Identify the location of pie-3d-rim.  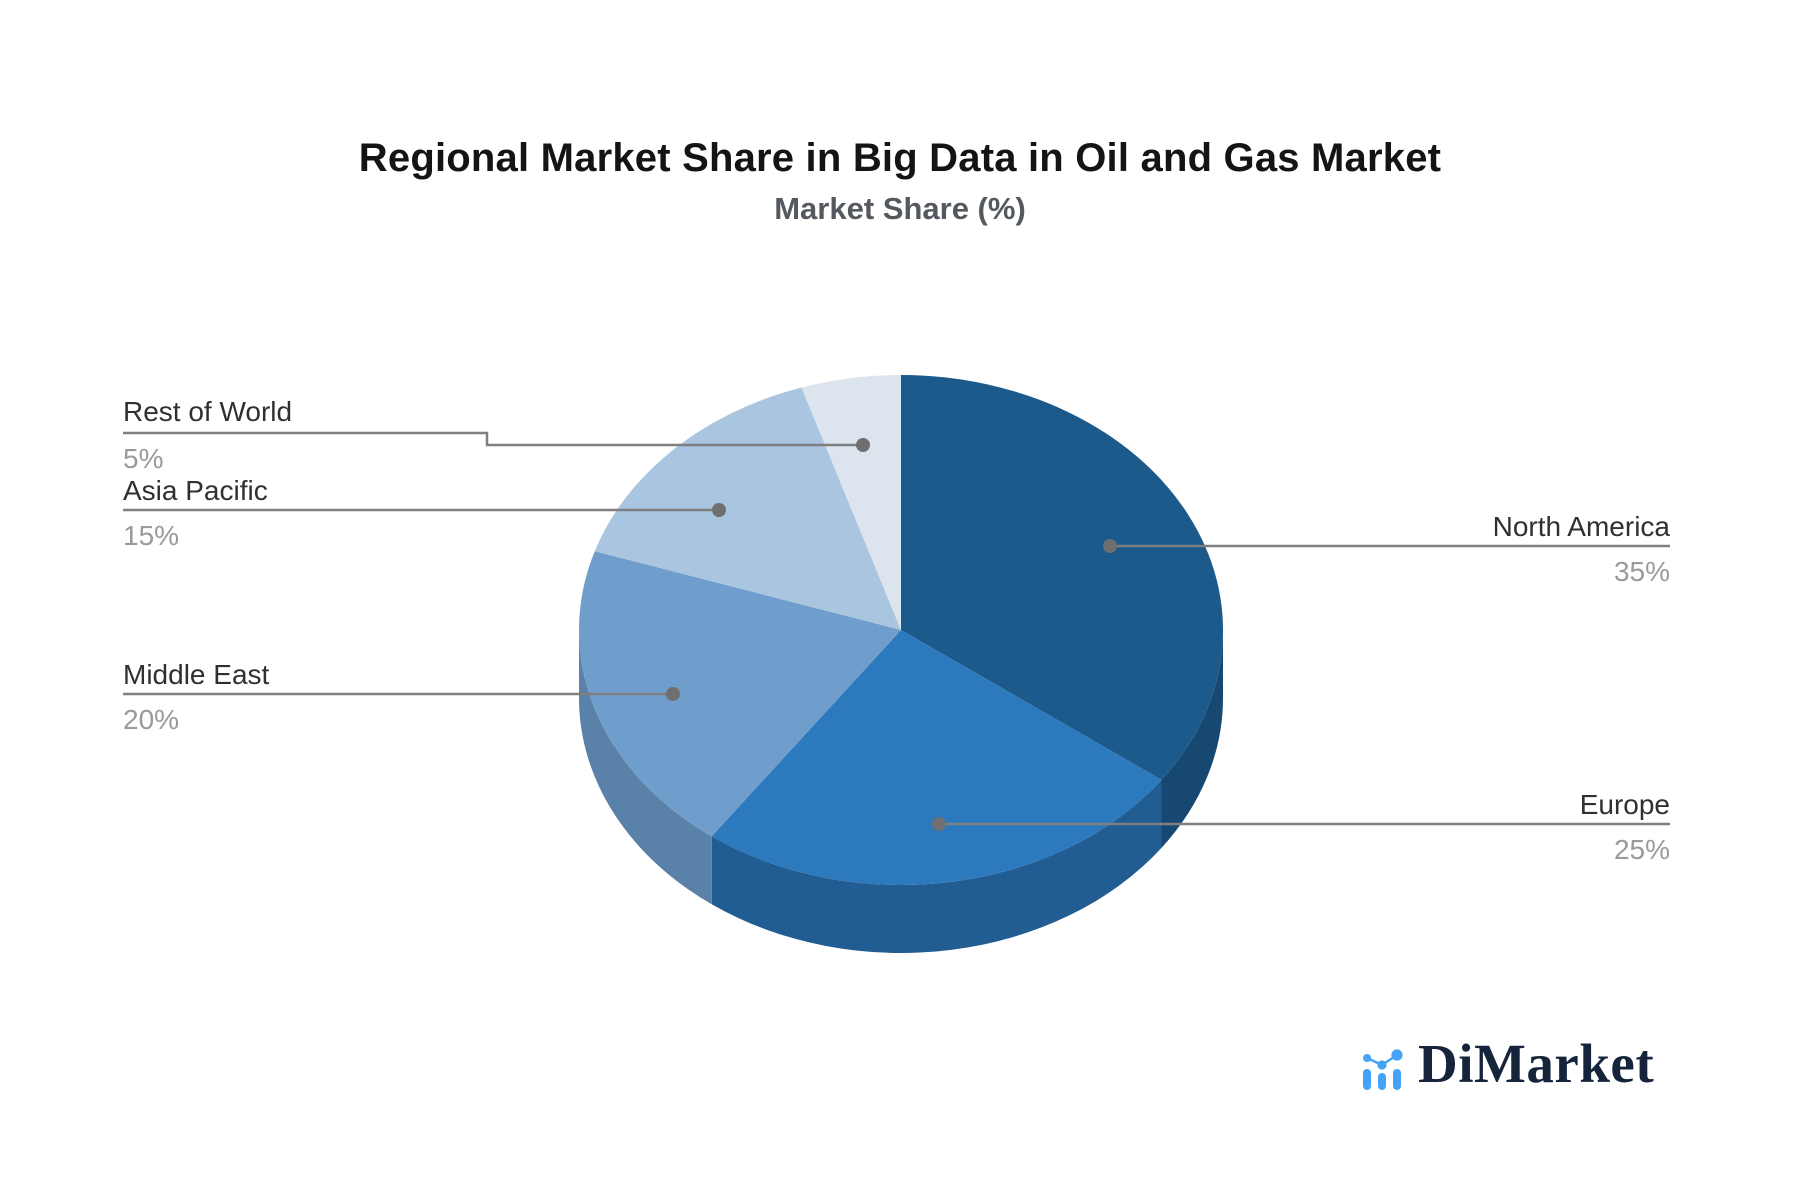
(901, 791).